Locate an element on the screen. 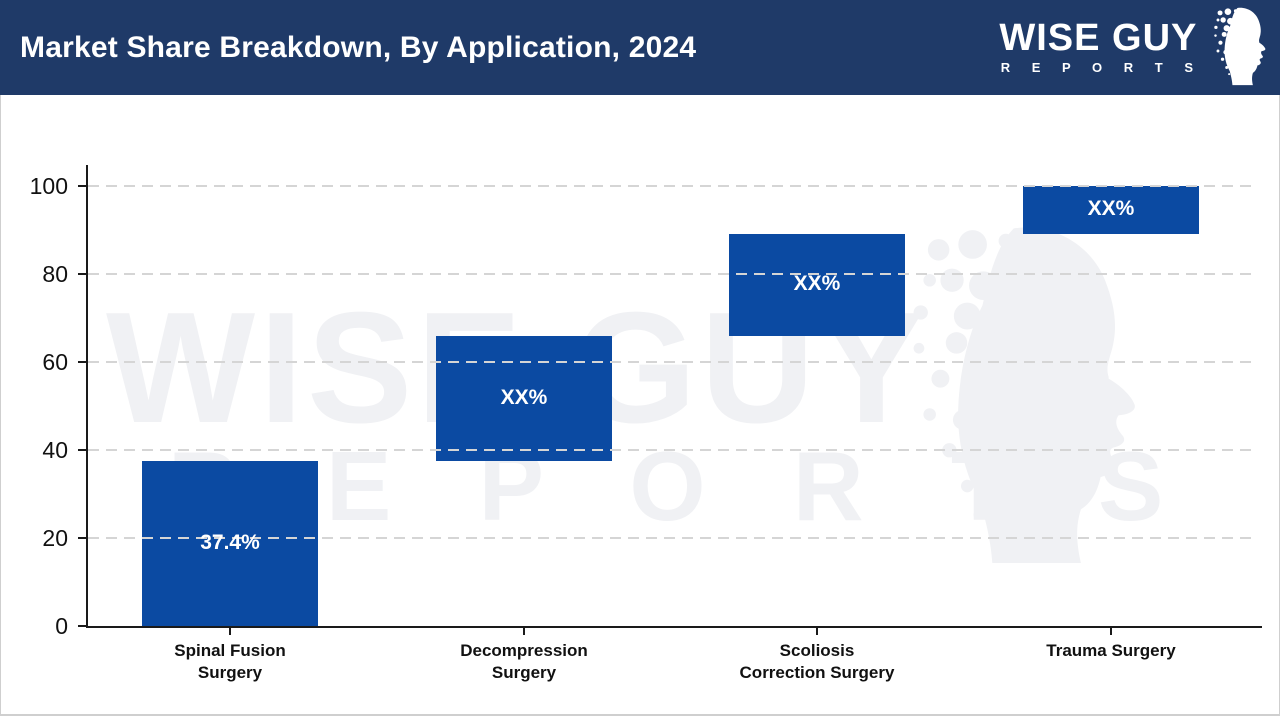 This screenshot has width=1280, height=720. bar-value-label: 37.4% is located at coordinates (230, 542).